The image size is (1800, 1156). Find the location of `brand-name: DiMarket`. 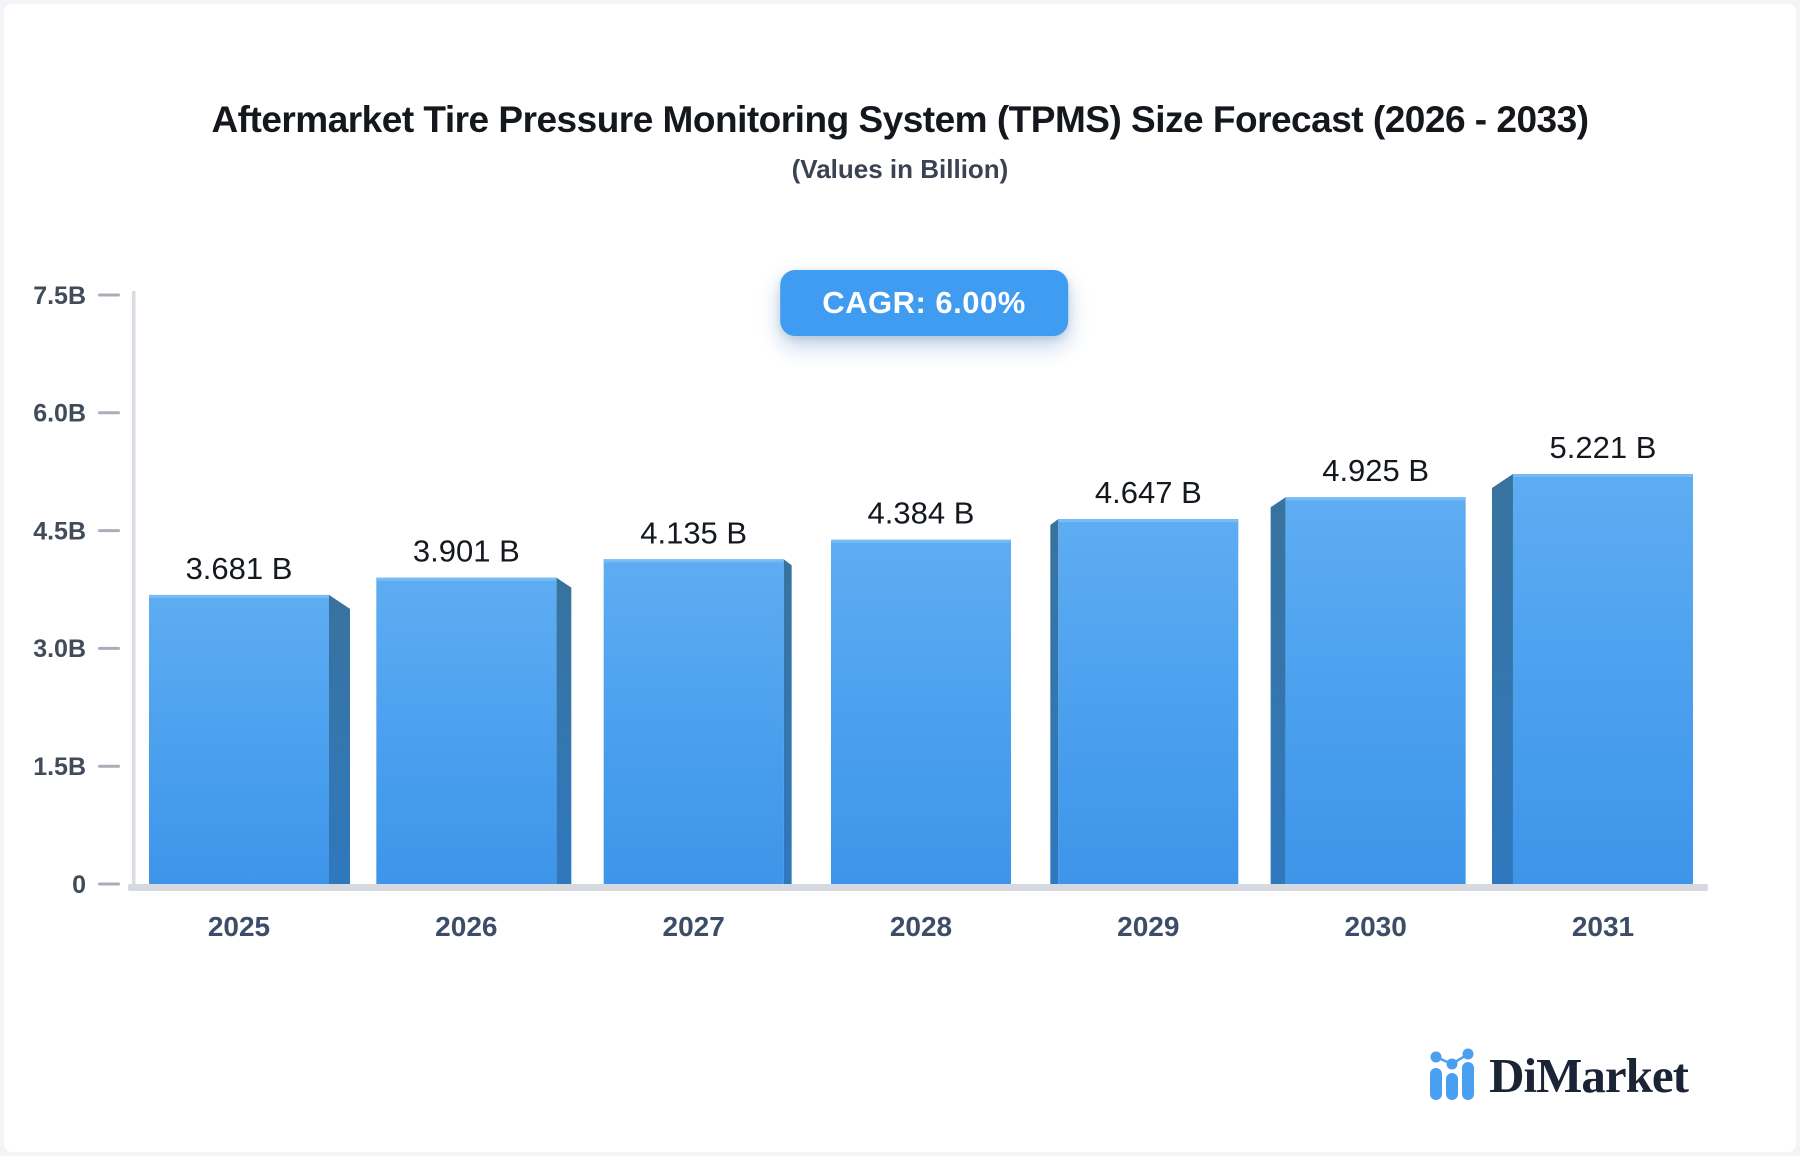

brand-name: DiMarket is located at coordinates (1589, 1075).